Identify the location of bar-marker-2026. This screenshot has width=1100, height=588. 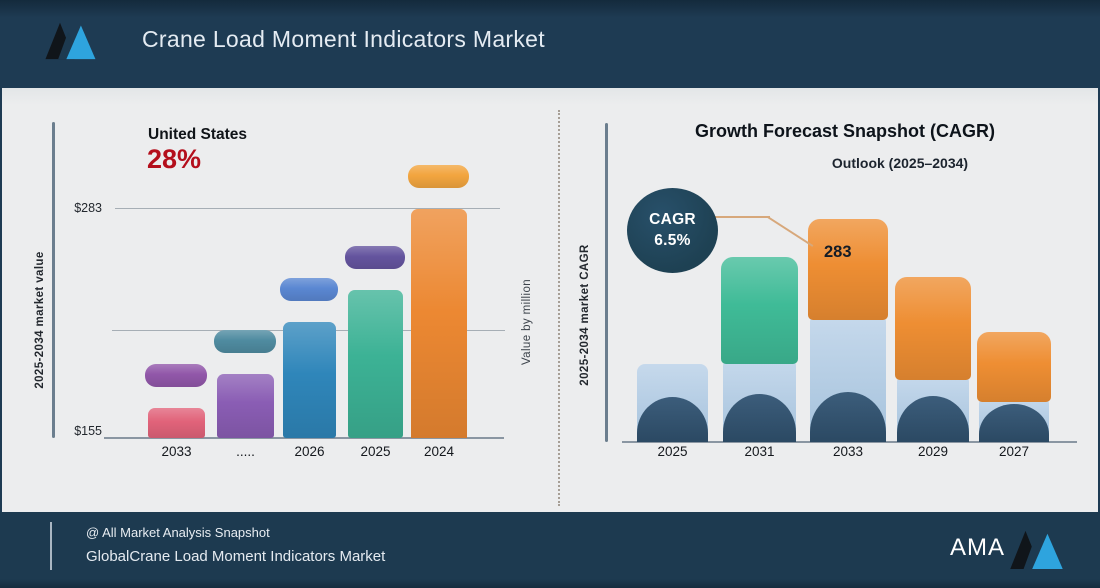
(309, 289).